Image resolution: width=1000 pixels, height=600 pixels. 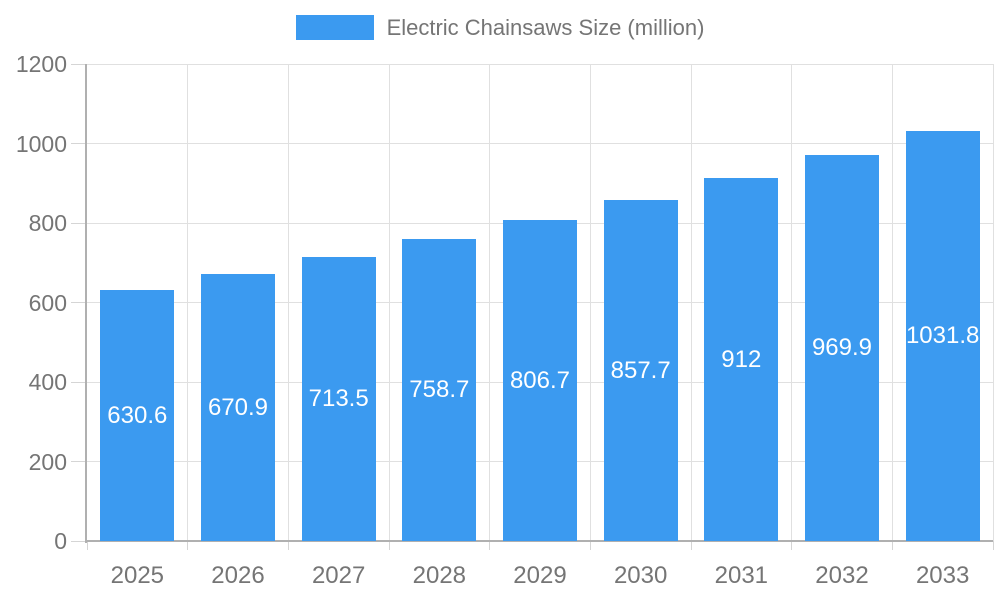 What do you see at coordinates (47, 461) in the screenshot?
I see `y-axis-tick-label: 200` at bounding box center [47, 461].